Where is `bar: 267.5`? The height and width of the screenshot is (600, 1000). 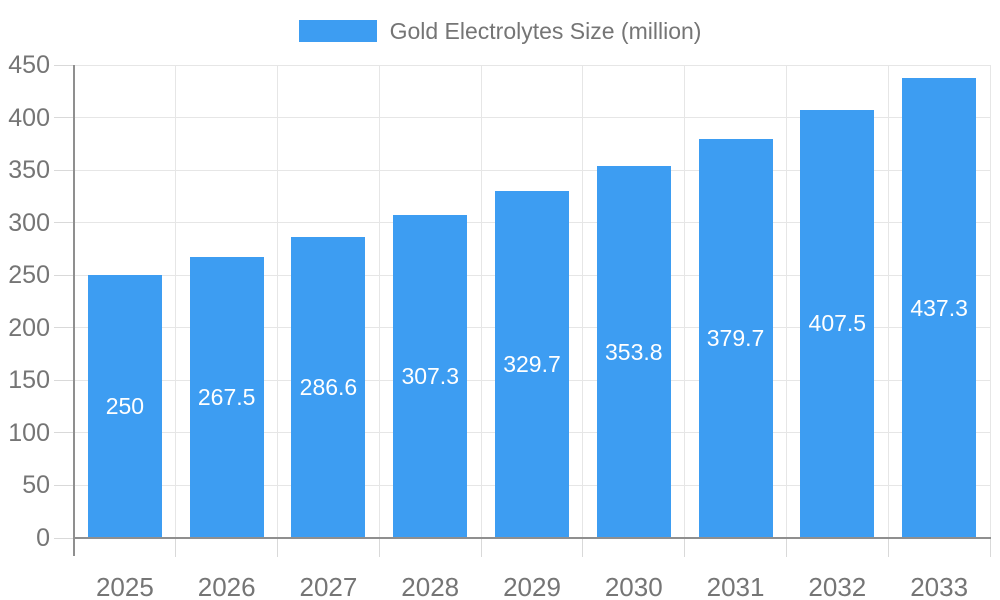
bar: 267.5 is located at coordinates (226, 397).